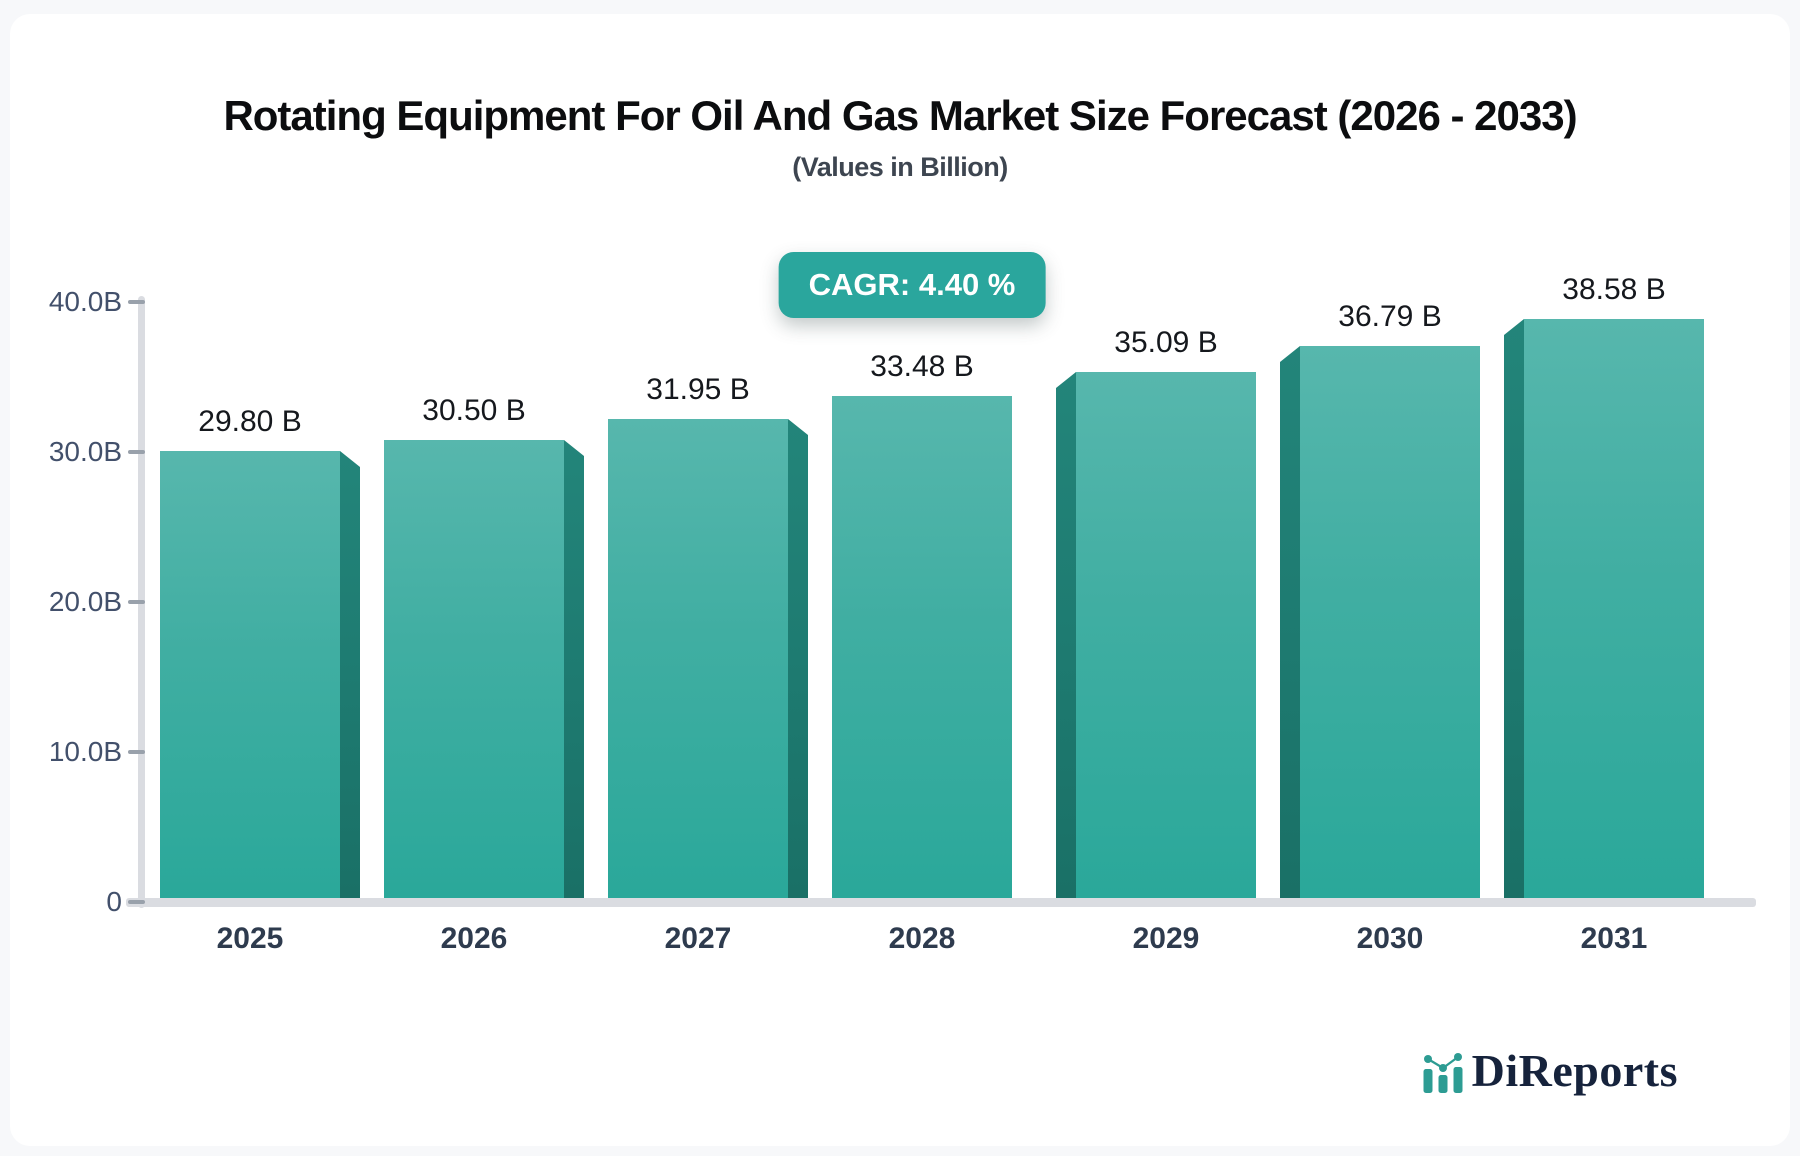 This screenshot has width=1800, height=1156. I want to click on logo-chart-icon, so click(1443, 1073).